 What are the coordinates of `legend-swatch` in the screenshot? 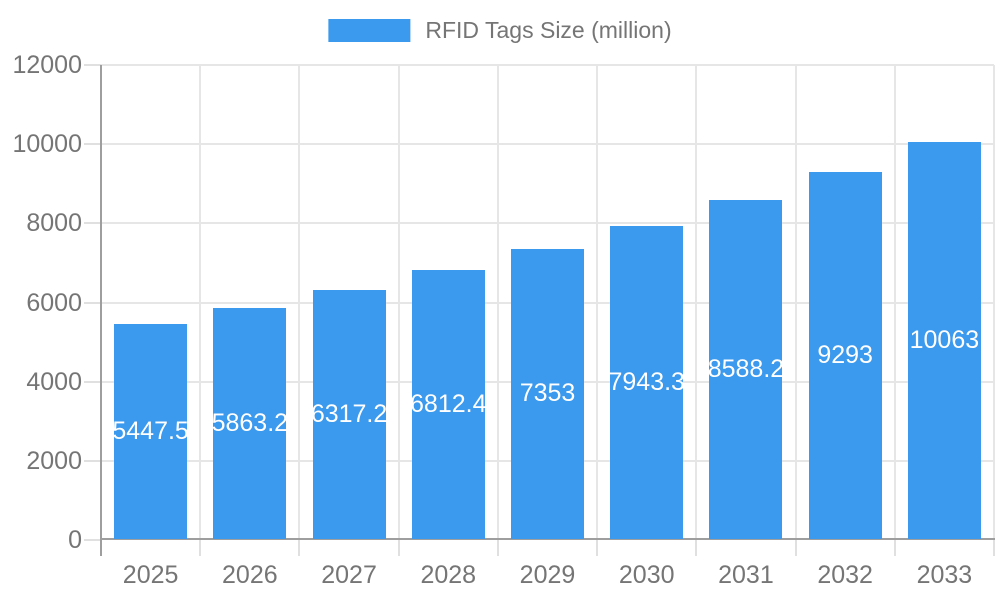 It's located at (369, 30).